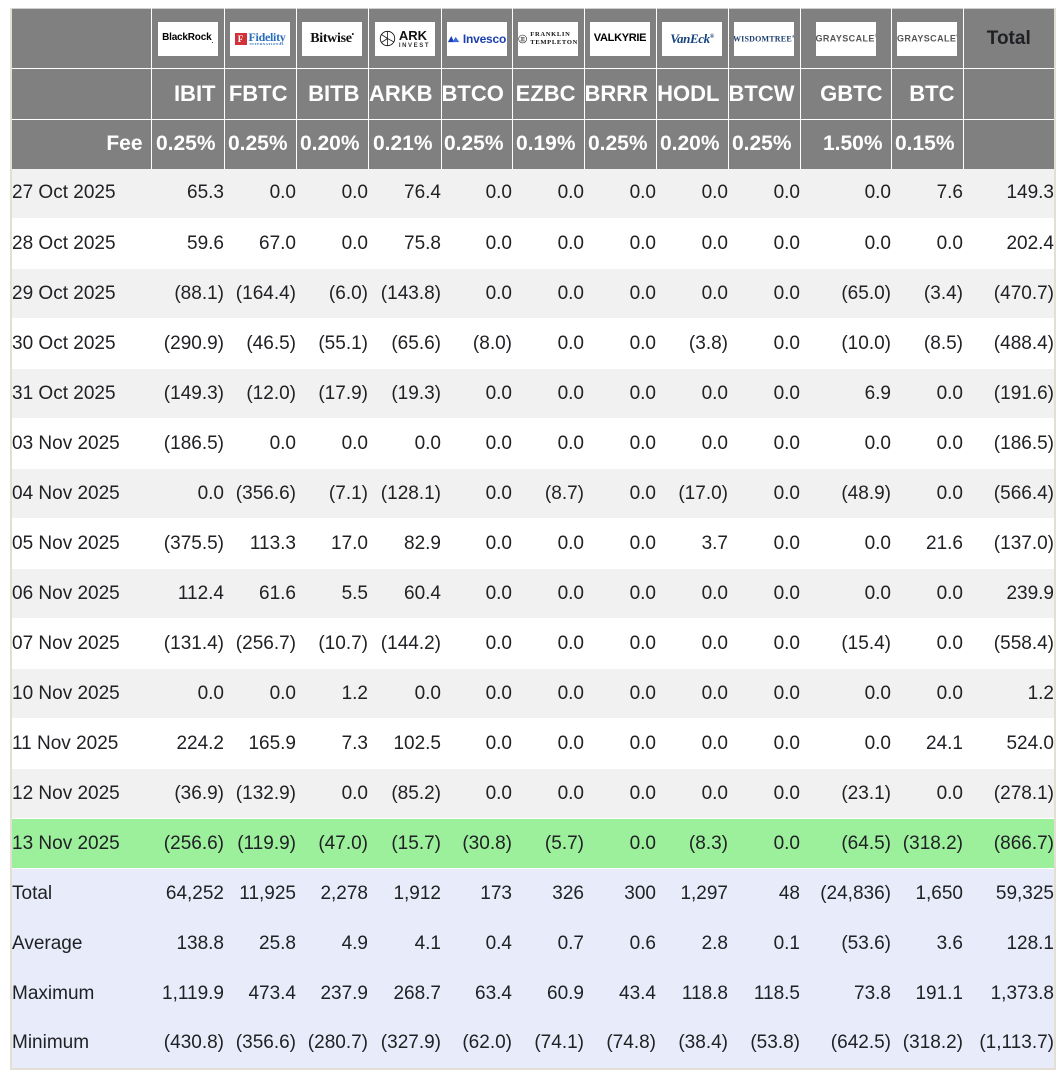  I want to click on flow-cell-gbtc: (64.5), so click(845, 843).